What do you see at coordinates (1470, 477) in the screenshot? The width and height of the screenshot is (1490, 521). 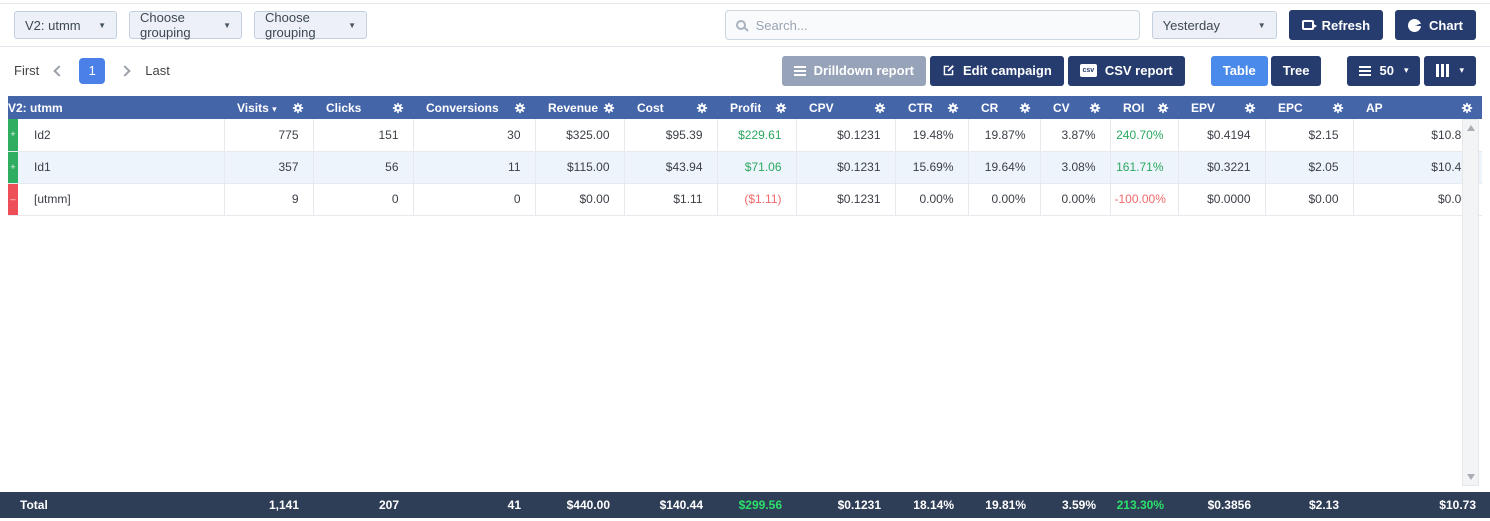 I see `scroll-down-icon` at bounding box center [1470, 477].